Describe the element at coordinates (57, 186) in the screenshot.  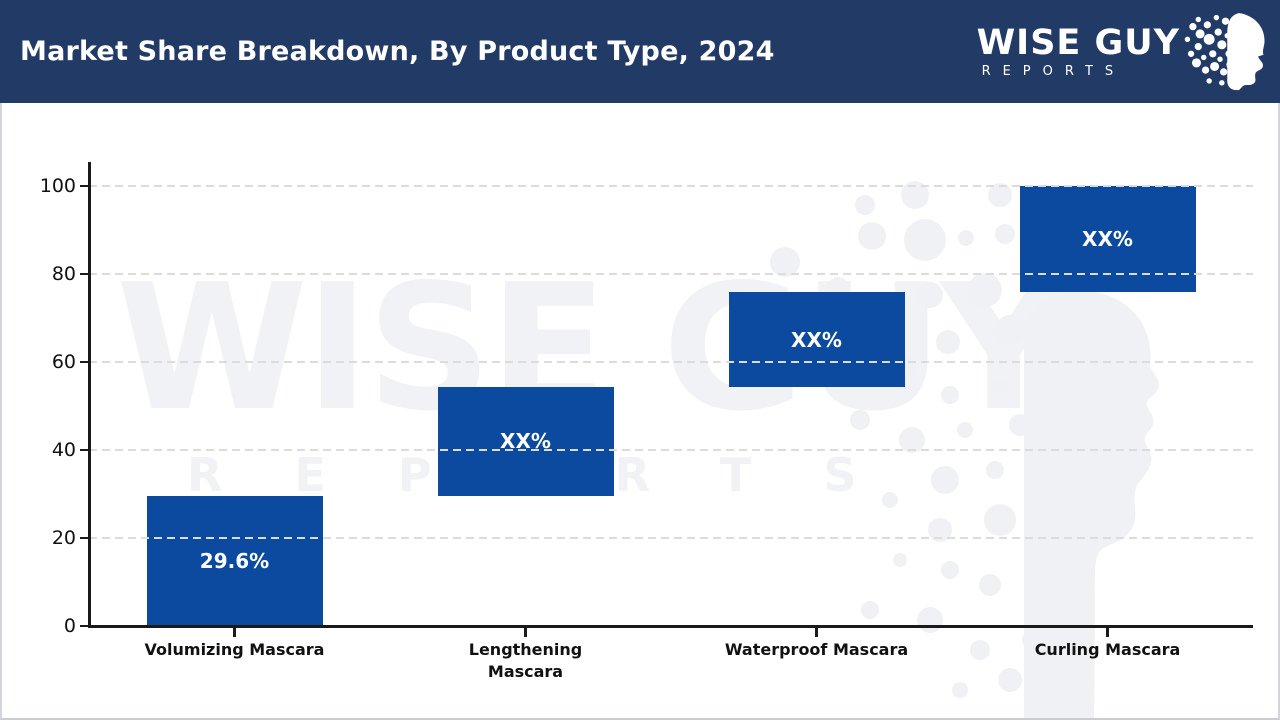
I see `y-tick-label: 100` at that location.